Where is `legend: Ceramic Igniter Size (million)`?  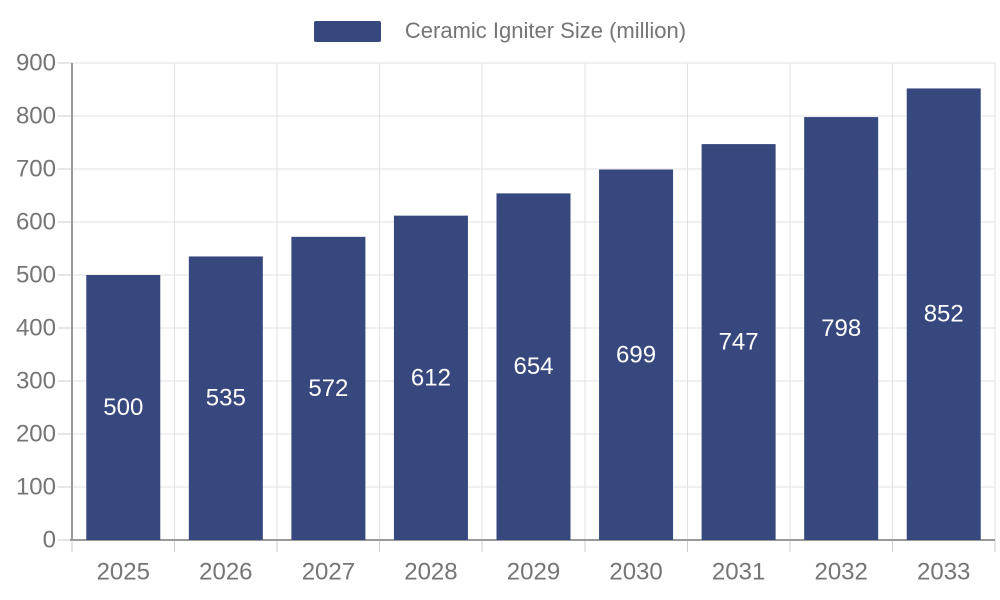
legend: Ceramic Igniter Size (million) is located at coordinates (500, 31).